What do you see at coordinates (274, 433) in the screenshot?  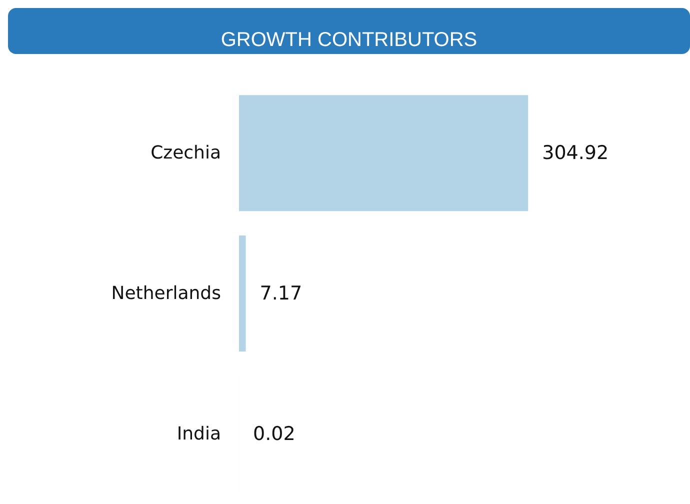 I see `data-label: 0.02` at bounding box center [274, 433].